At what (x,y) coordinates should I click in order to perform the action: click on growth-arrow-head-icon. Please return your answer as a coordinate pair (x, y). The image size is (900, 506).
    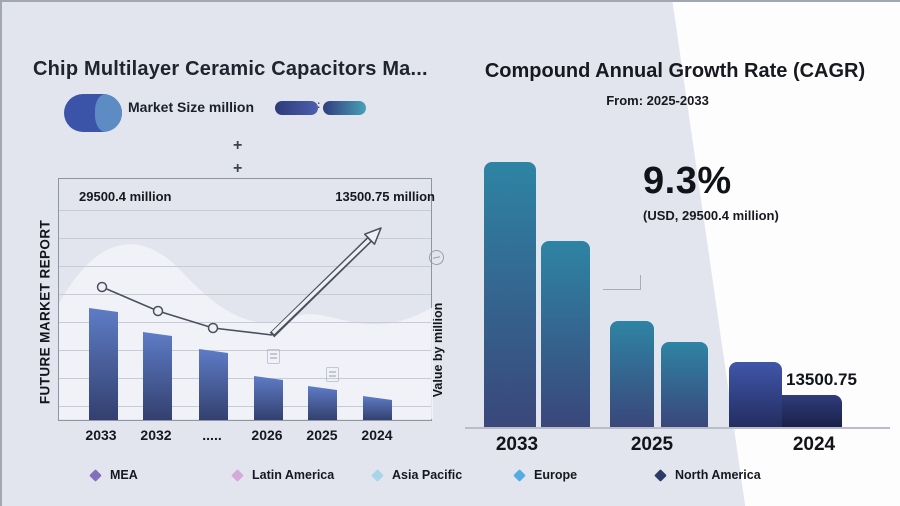
    Looking at the image, I should click on (372, 236).